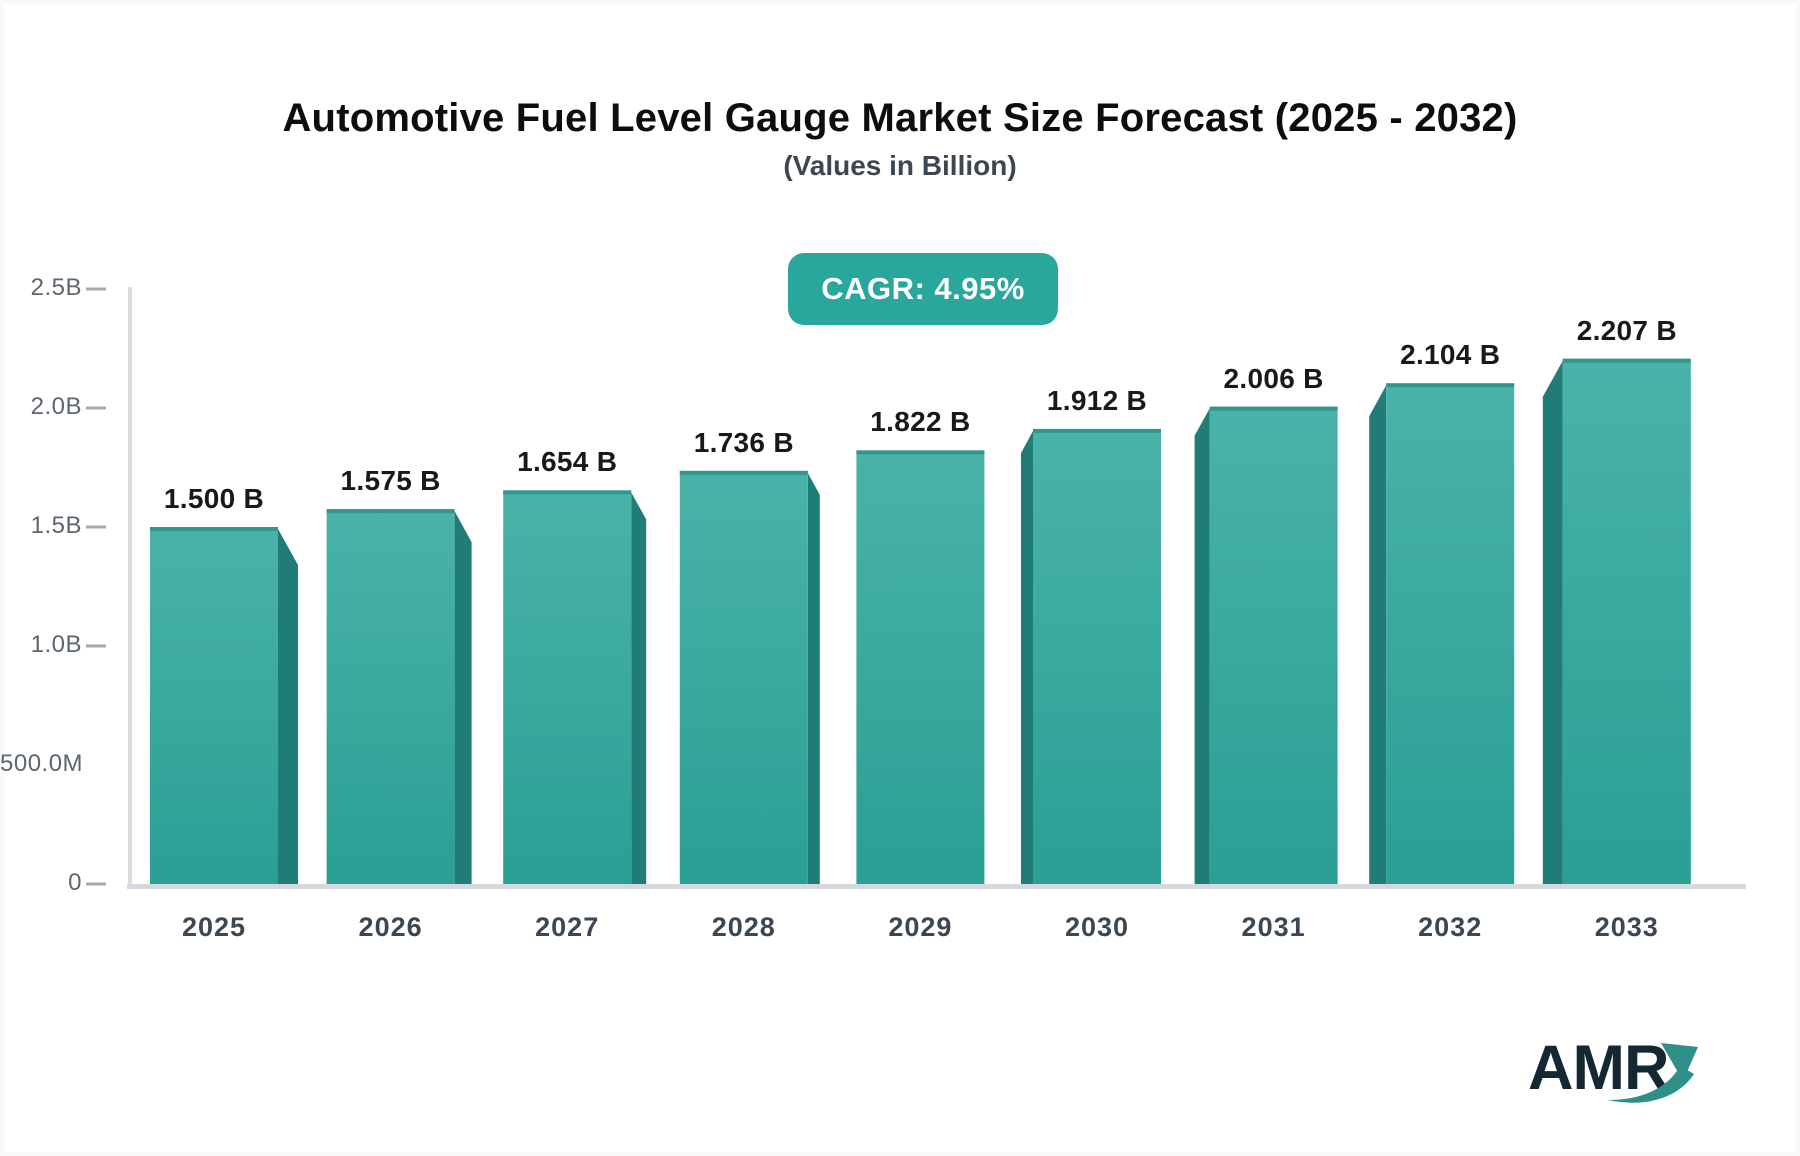  I want to click on x-axis-label: 2027, so click(567, 927).